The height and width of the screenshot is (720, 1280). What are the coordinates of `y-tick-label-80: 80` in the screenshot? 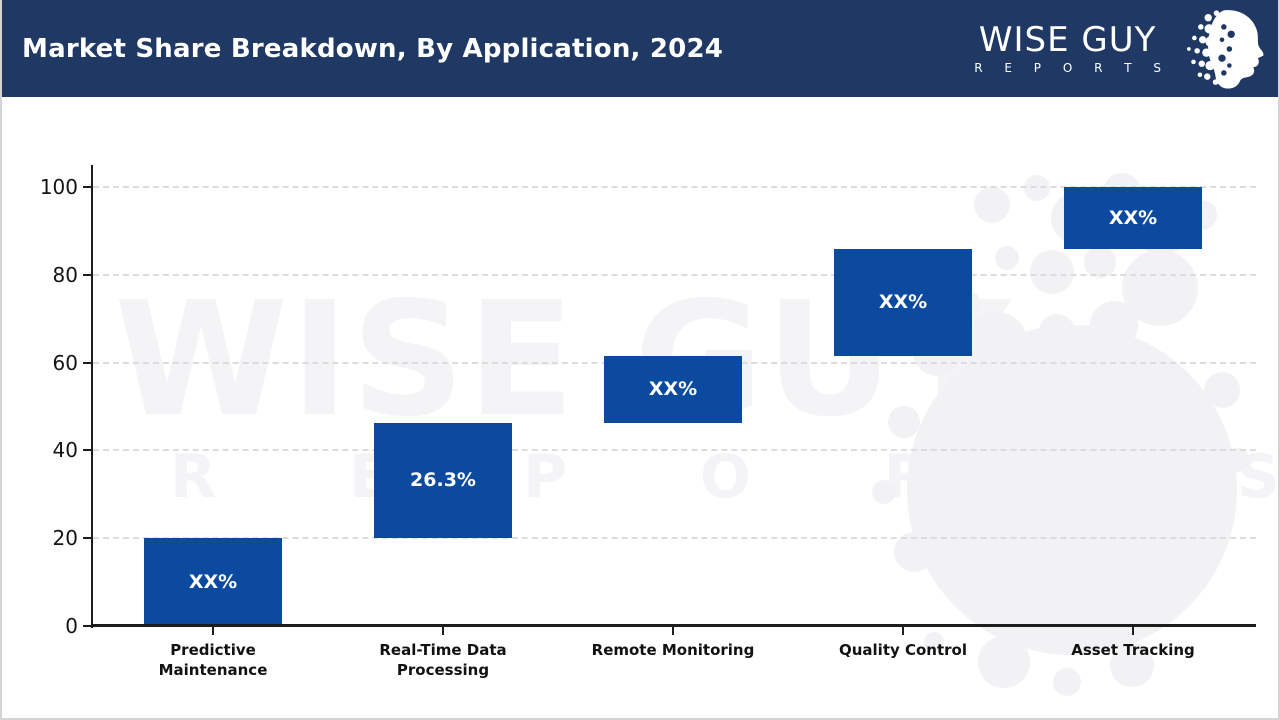 It's located at (65, 274).